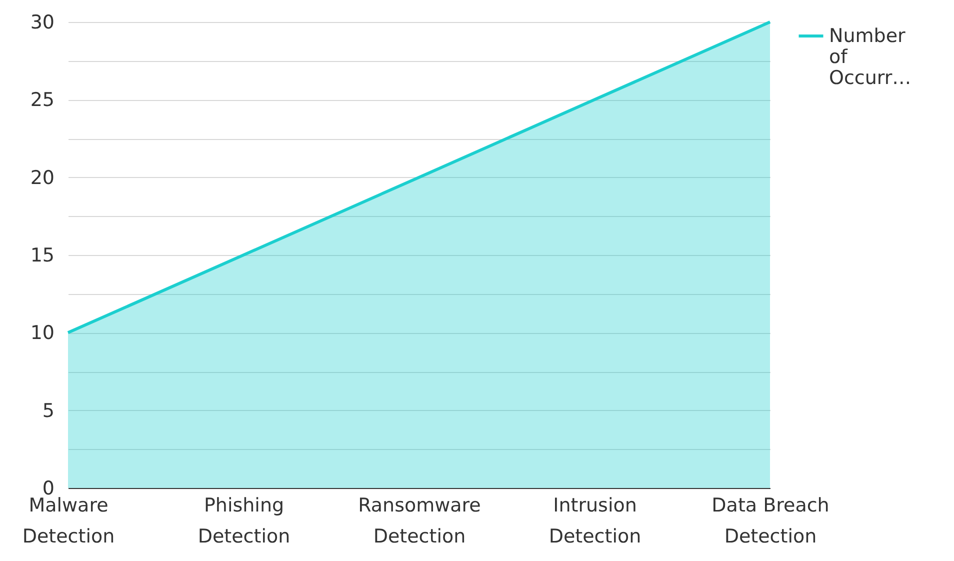  What do you see at coordinates (244, 521) in the screenshot?
I see `x-tick-label: Phishing Detection` at bounding box center [244, 521].